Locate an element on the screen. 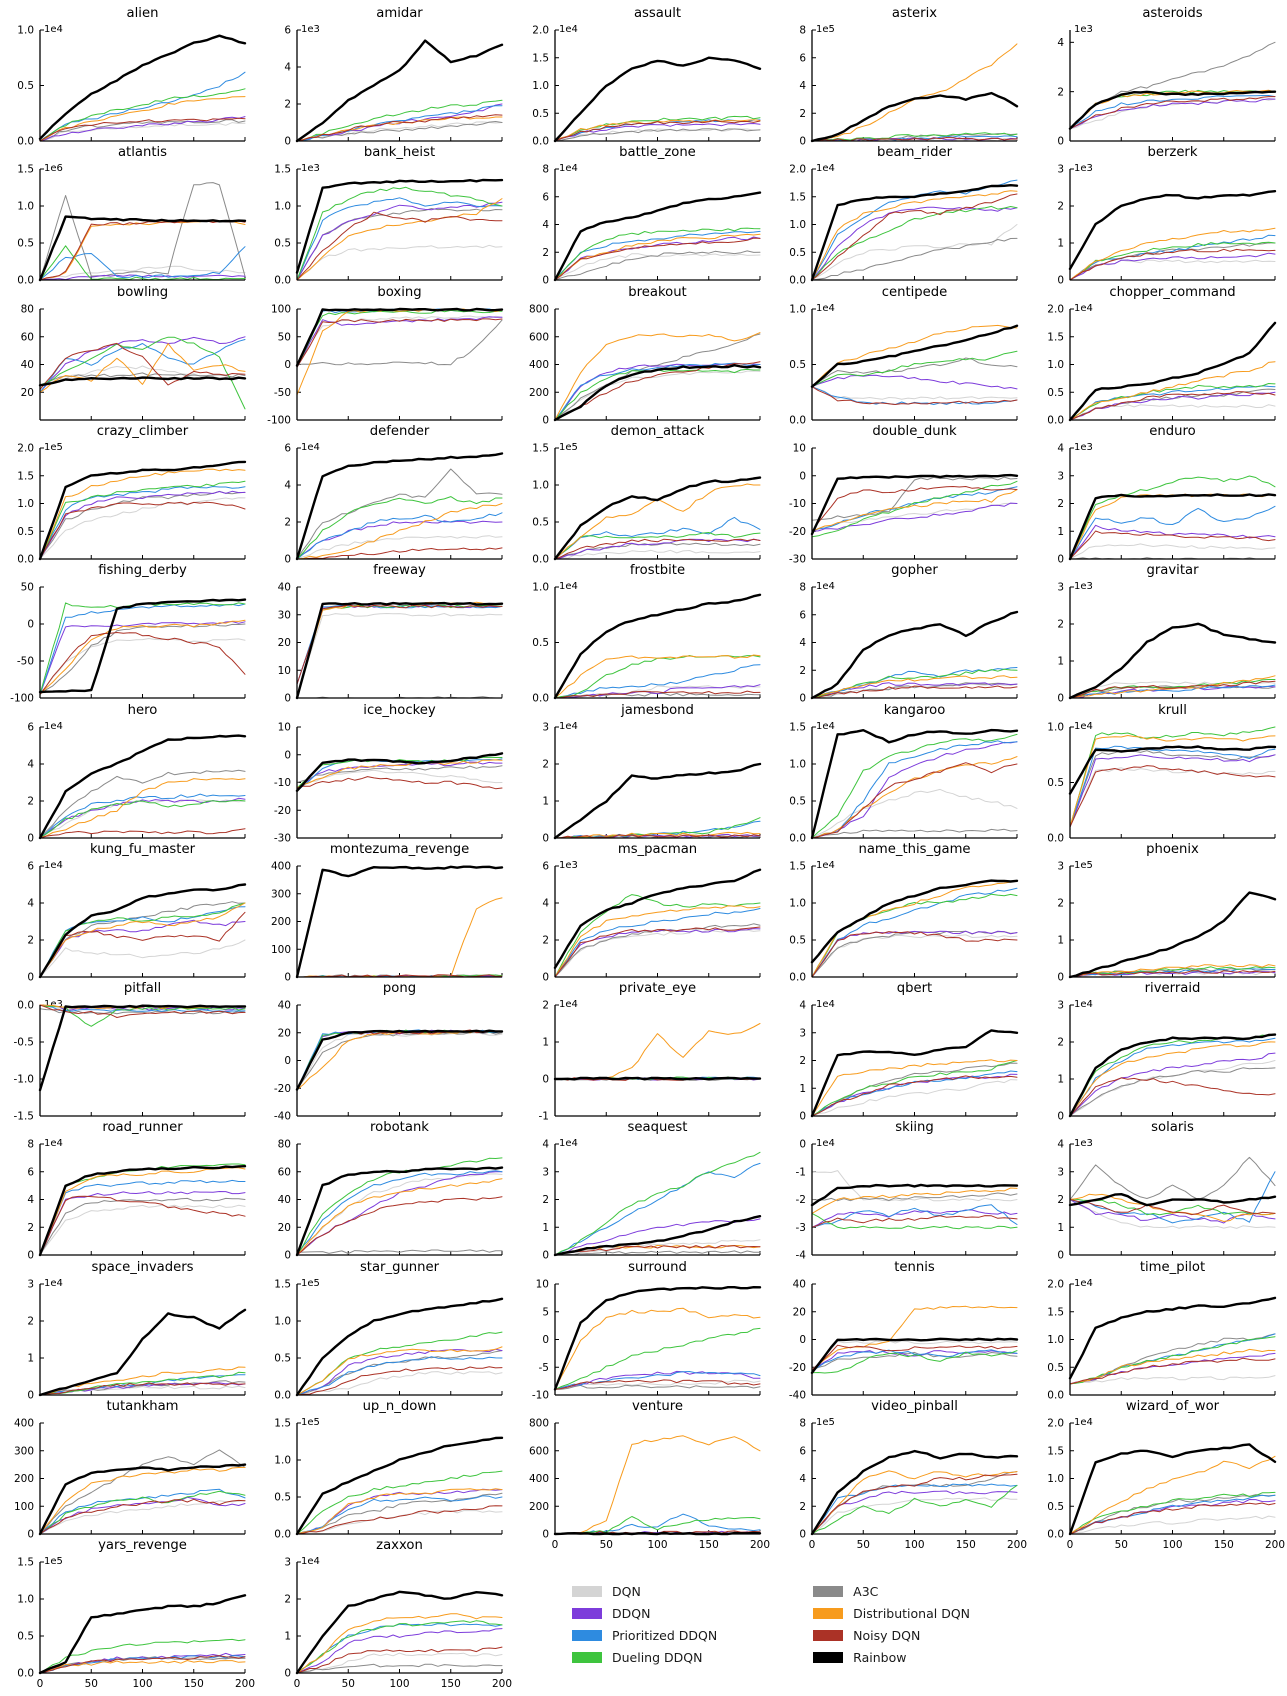 This screenshot has width=1287, height=1696. subplot-title: krull is located at coordinates (1172, 710).